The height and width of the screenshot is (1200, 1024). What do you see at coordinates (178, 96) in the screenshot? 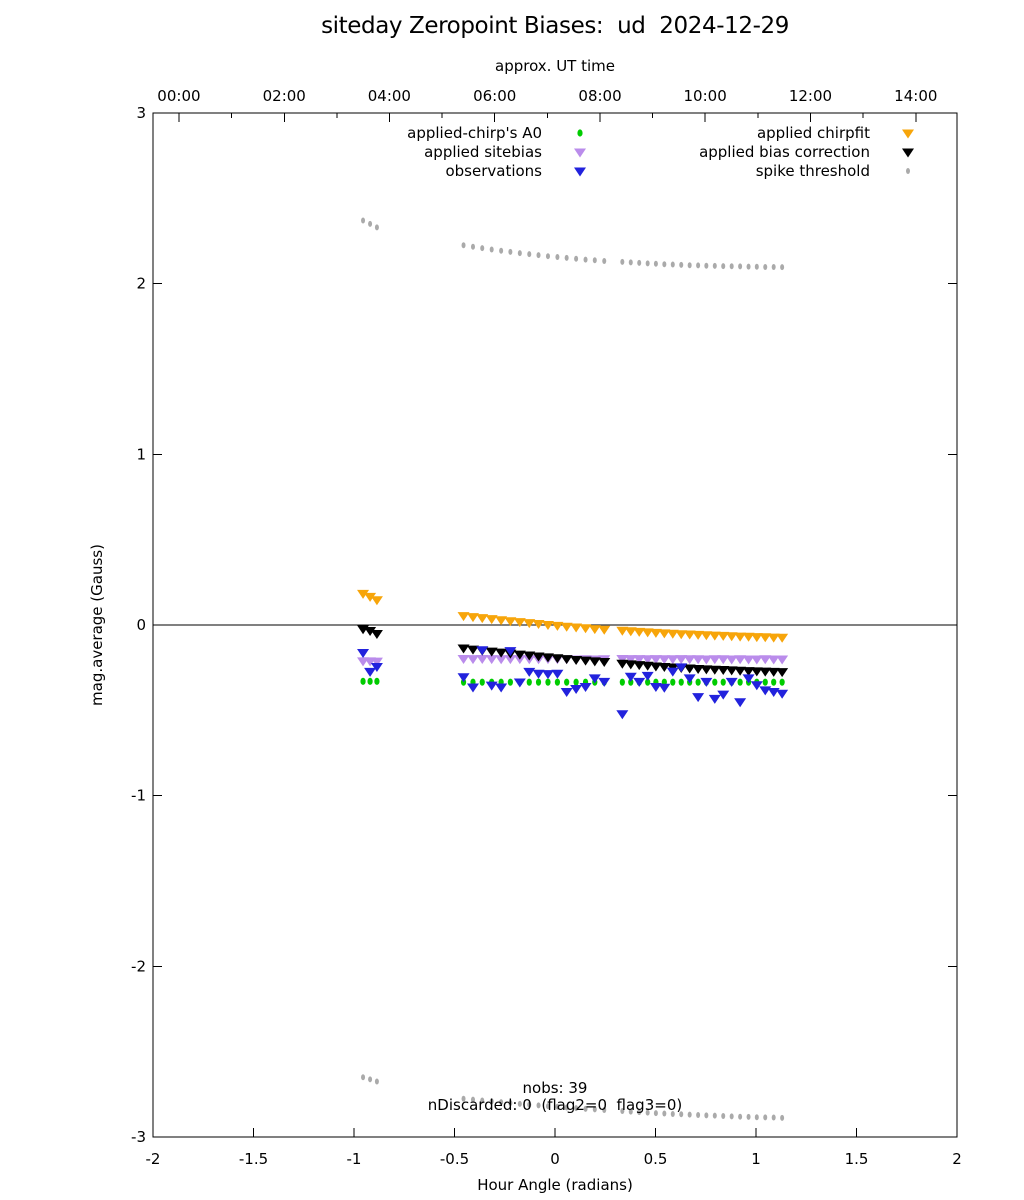
I see `ut-tick-label: 00:00` at bounding box center [178, 96].